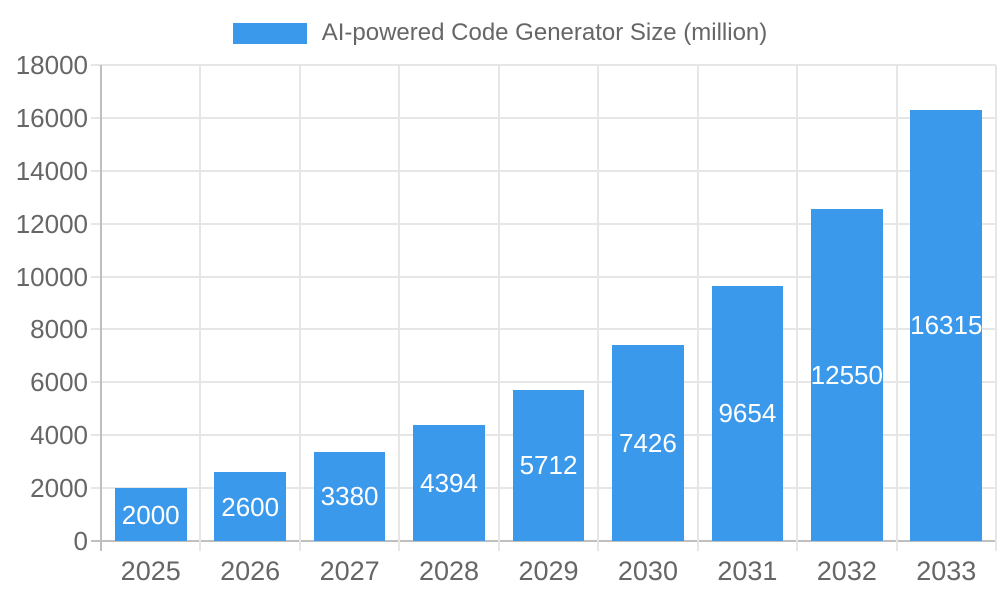 The image size is (1000, 600). I want to click on bar-value-label: 4394, so click(449, 482).